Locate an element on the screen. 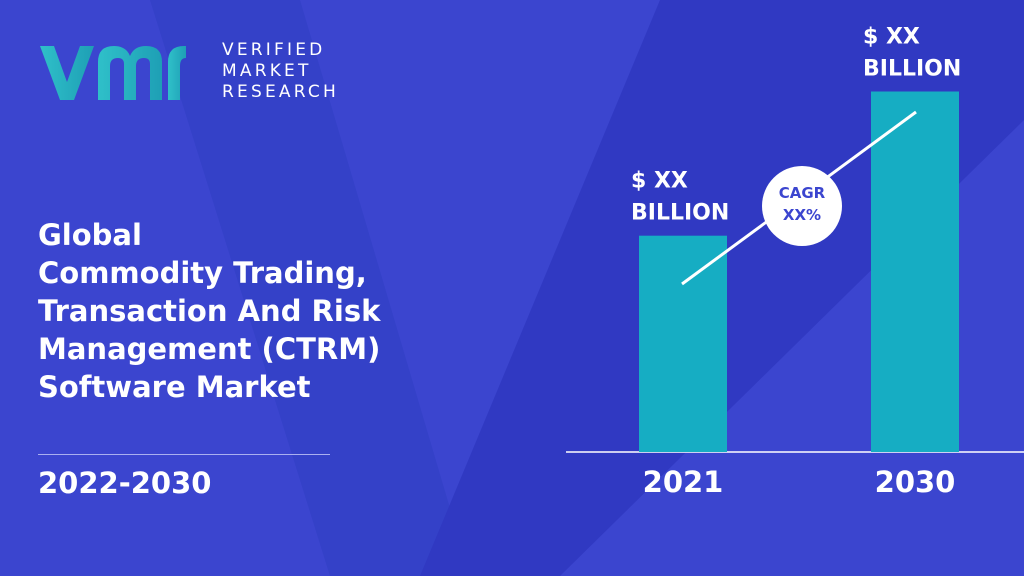 The height and width of the screenshot is (576, 1024). data-label-2021-line-1: $ XX is located at coordinates (659, 181).